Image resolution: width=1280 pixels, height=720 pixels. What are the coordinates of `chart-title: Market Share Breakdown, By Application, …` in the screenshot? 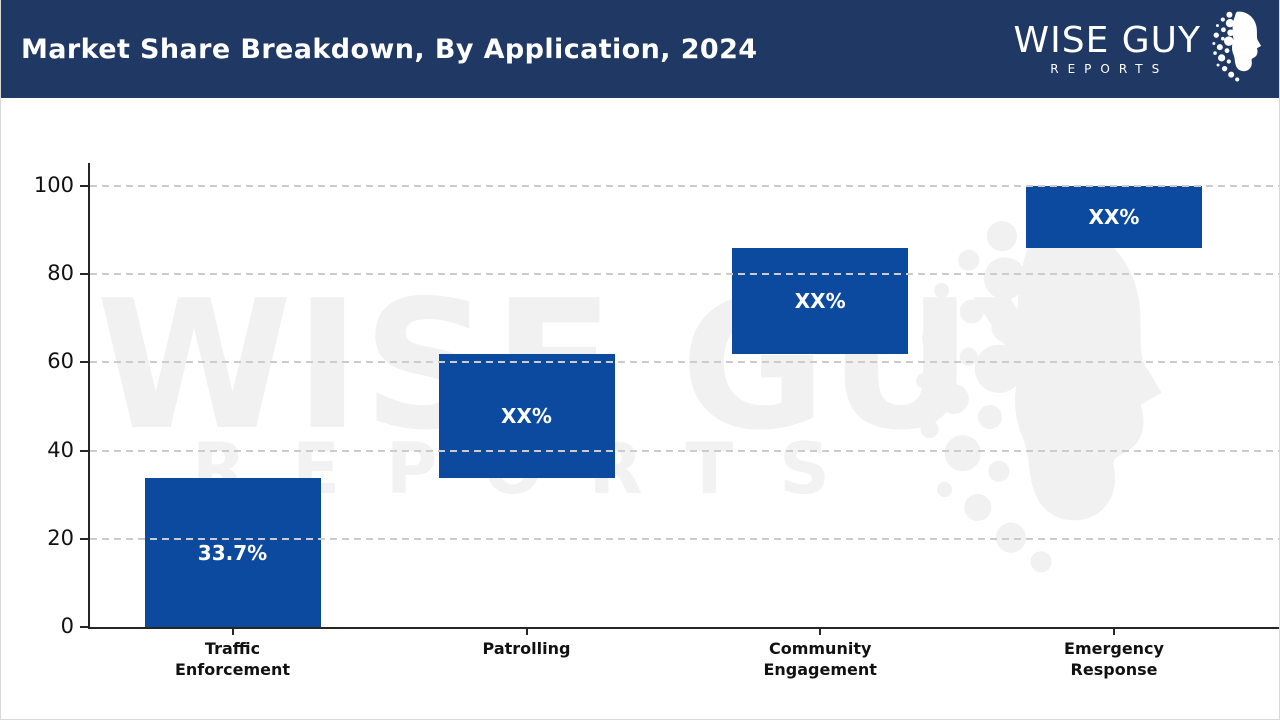 It's located at (389, 49).